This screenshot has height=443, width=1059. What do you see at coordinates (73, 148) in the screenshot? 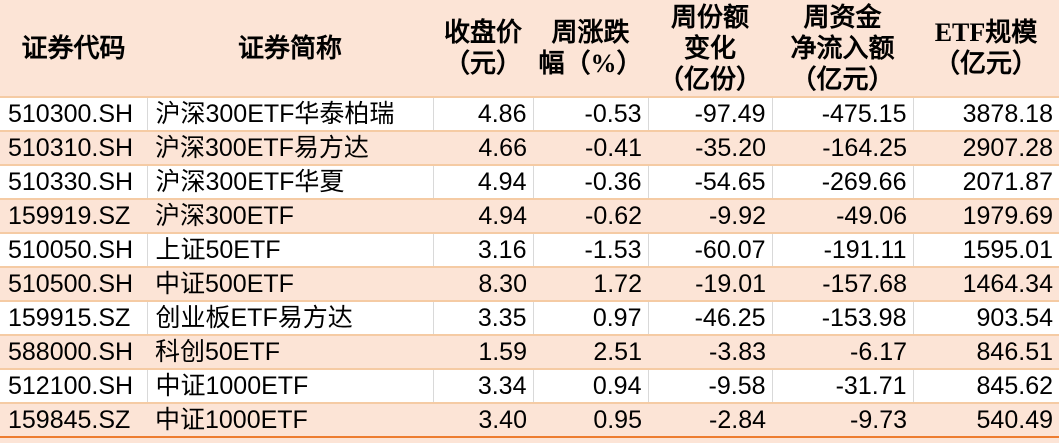
I see `security-code-cell: 510310.SH` at bounding box center [73, 148].